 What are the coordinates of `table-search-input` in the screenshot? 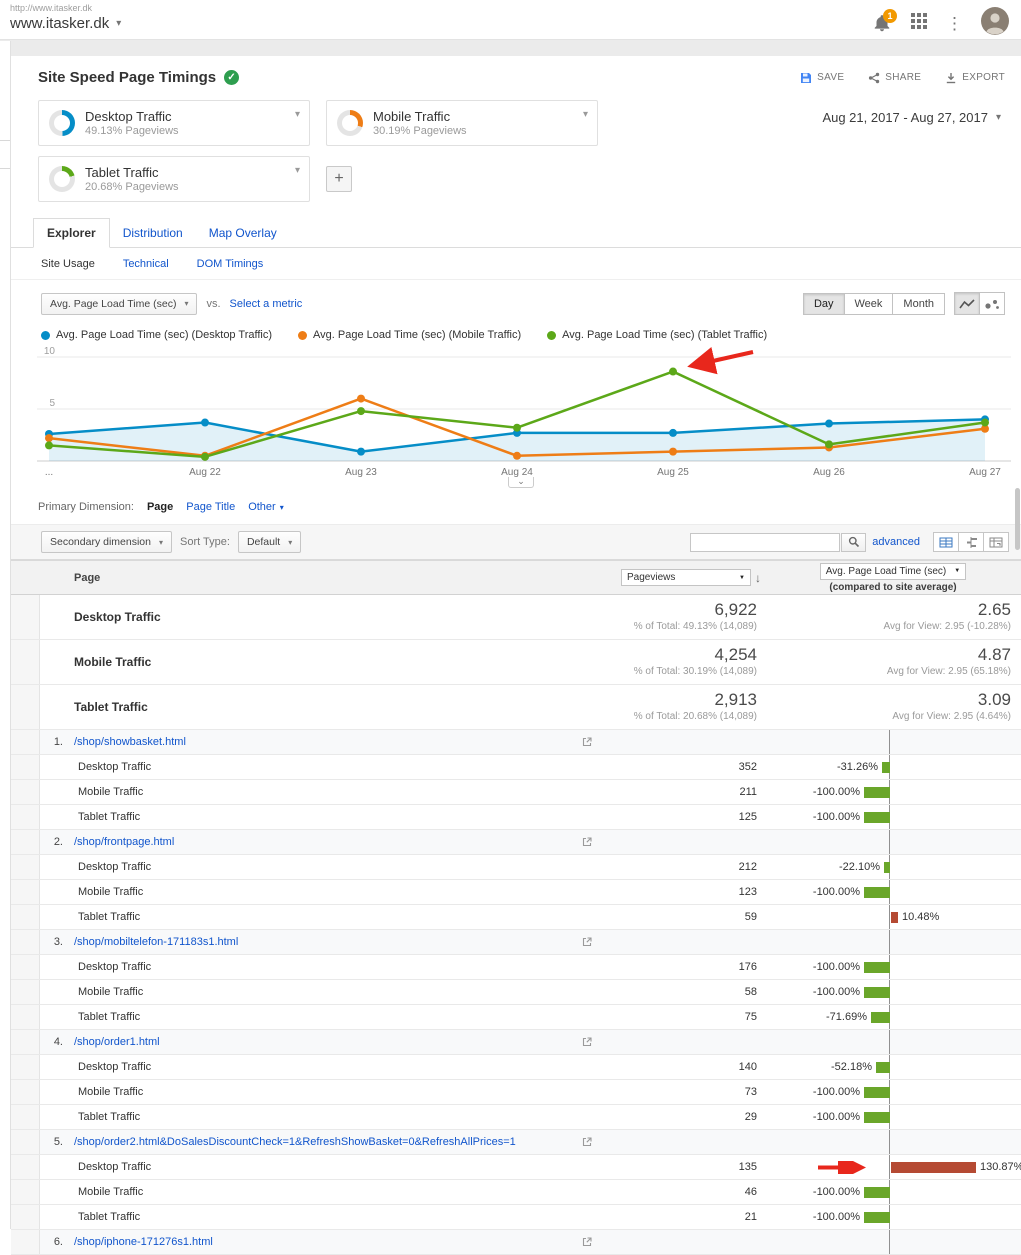 It's located at (765, 542).